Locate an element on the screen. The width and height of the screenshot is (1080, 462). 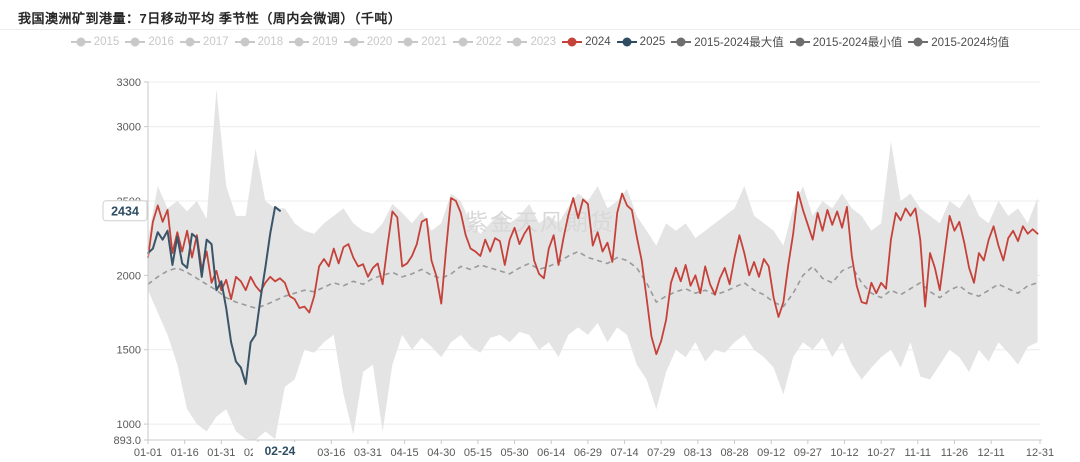
y-tick-label: 1500 is located at coordinates (129, 351).